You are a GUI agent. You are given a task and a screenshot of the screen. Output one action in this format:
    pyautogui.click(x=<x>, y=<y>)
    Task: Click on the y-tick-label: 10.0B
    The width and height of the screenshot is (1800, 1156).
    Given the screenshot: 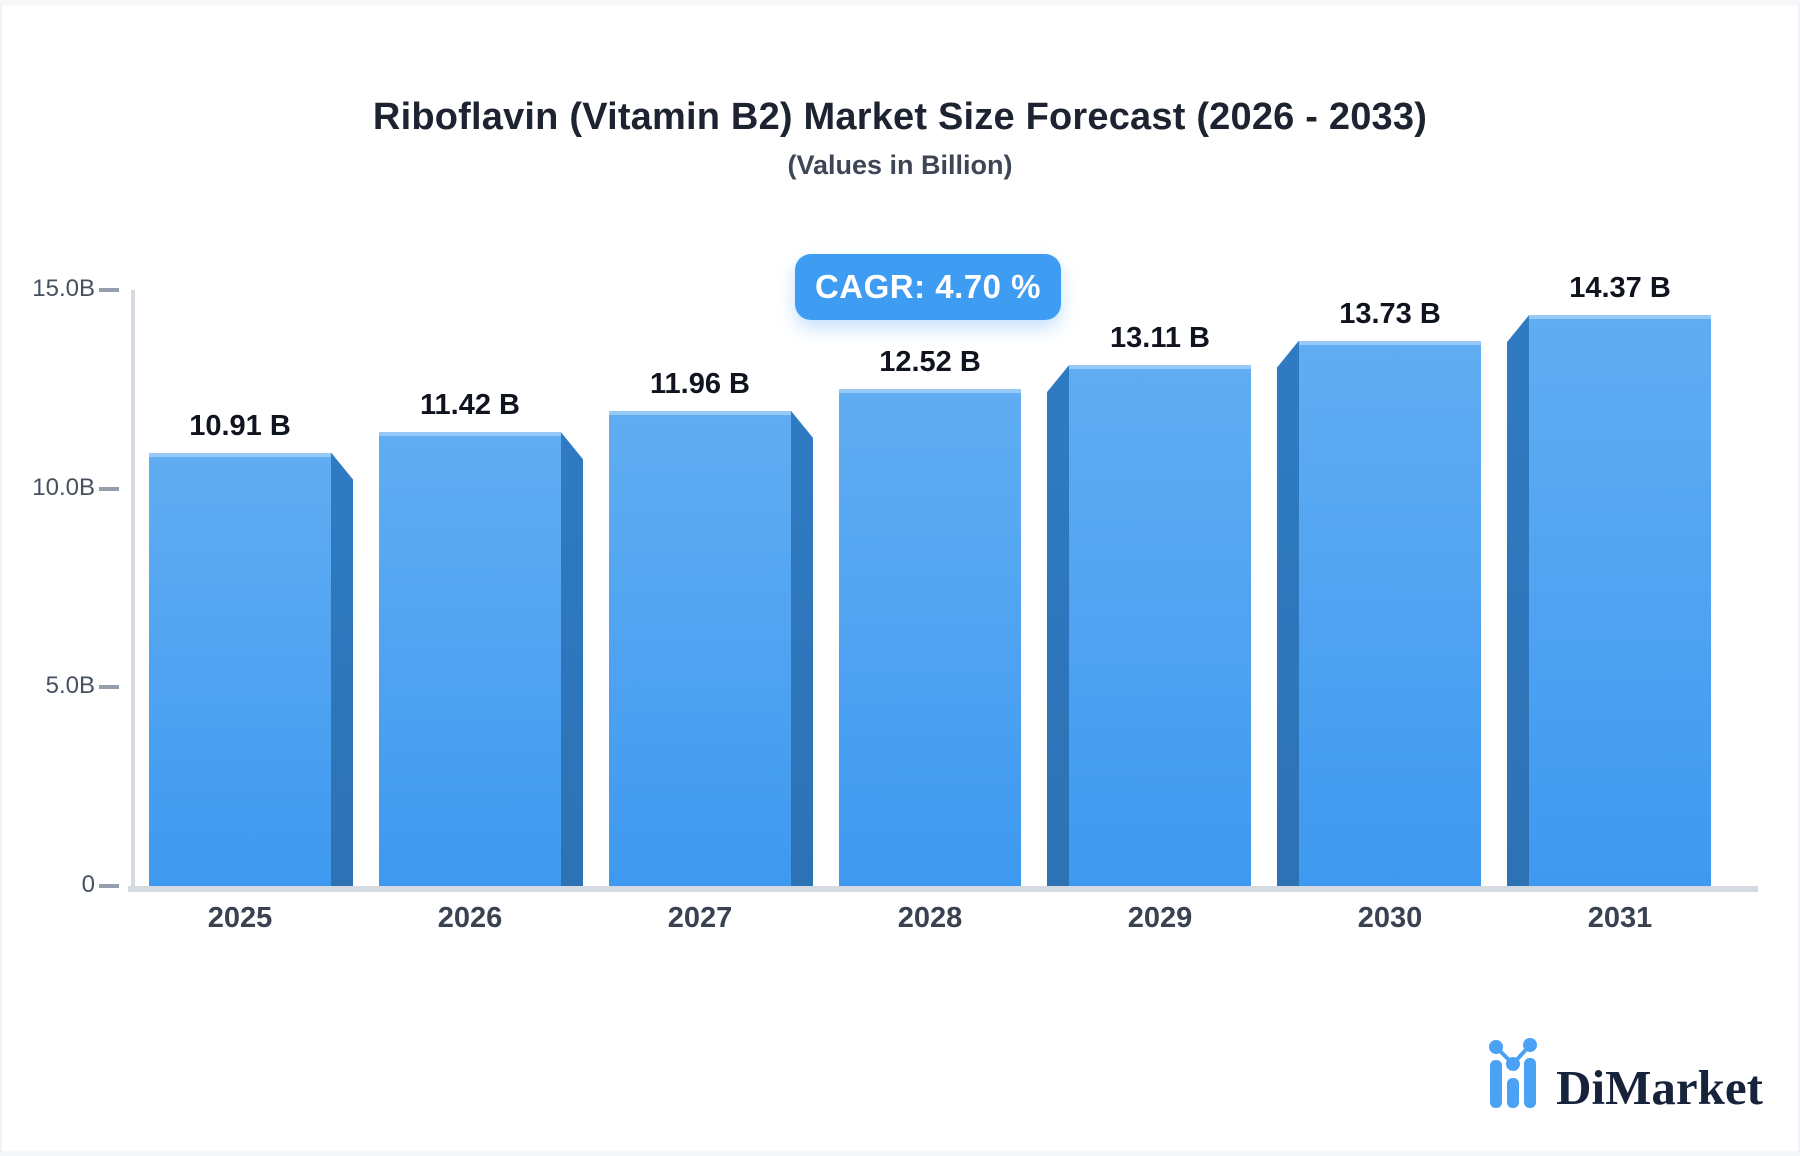 What is the action you would take?
    pyautogui.click(x=63, y=487)
    